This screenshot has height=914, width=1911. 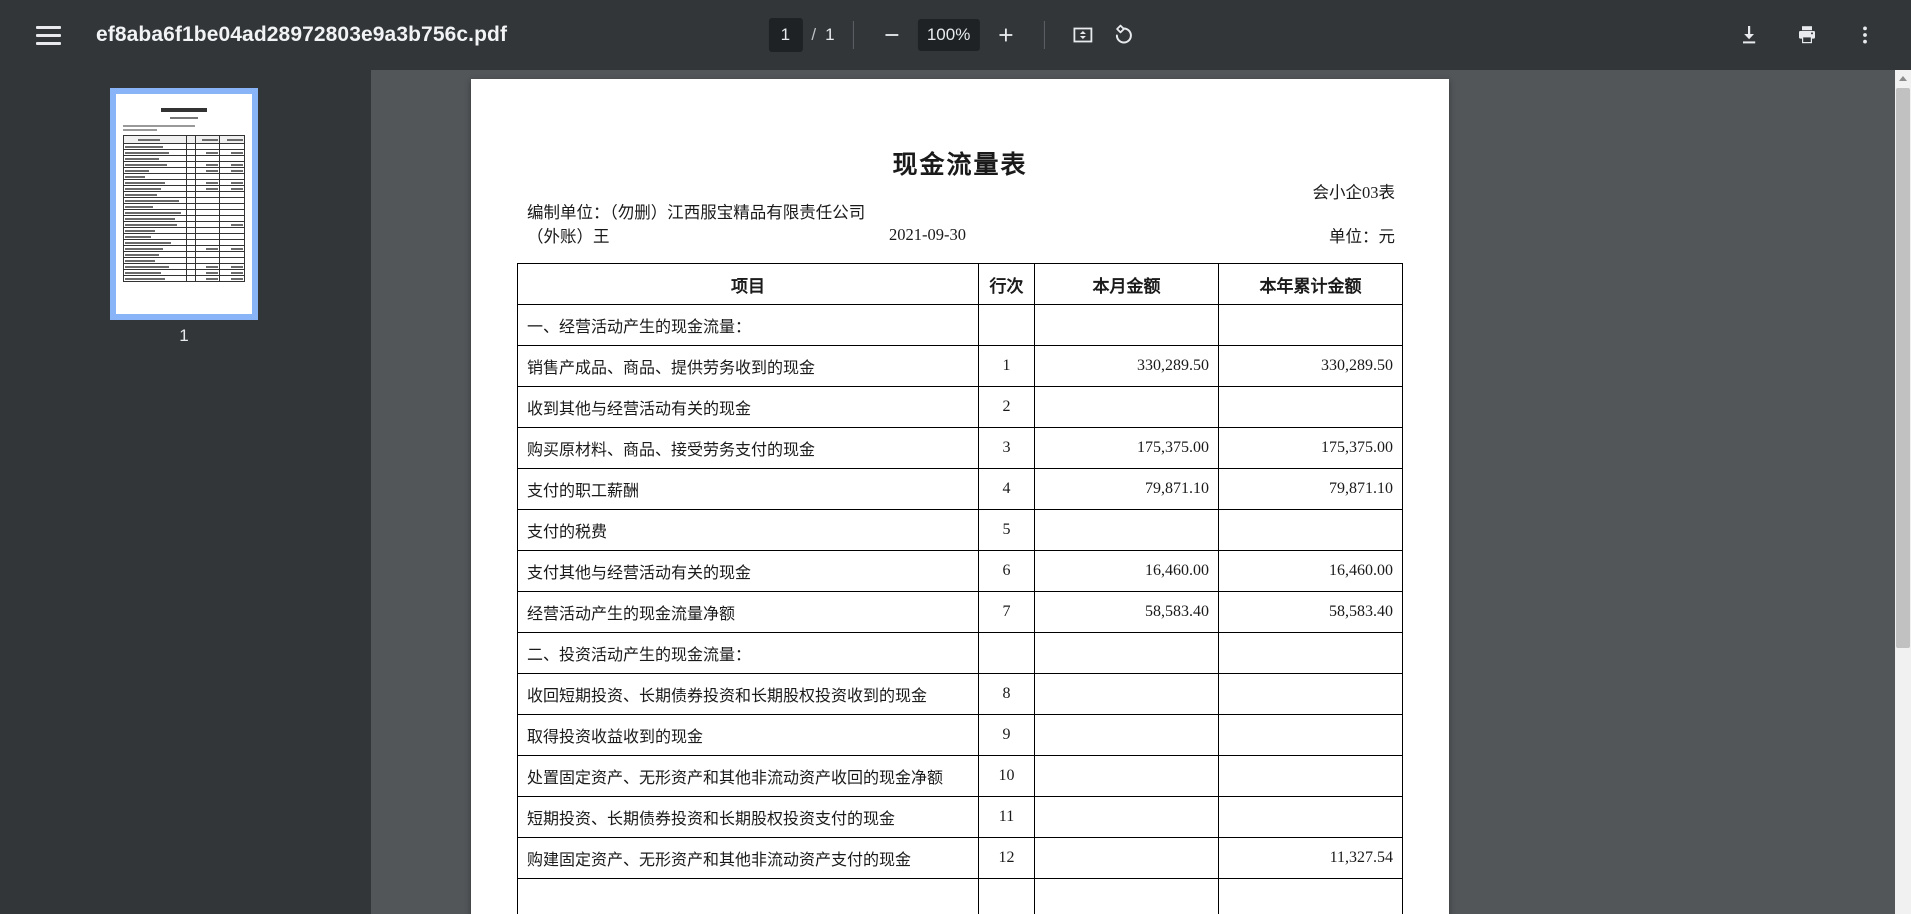 What do you see at coordinates (1903, 78) in the screenshot?
I see `scroll-up-arrow-icon` at bounding box center [1903, 78].